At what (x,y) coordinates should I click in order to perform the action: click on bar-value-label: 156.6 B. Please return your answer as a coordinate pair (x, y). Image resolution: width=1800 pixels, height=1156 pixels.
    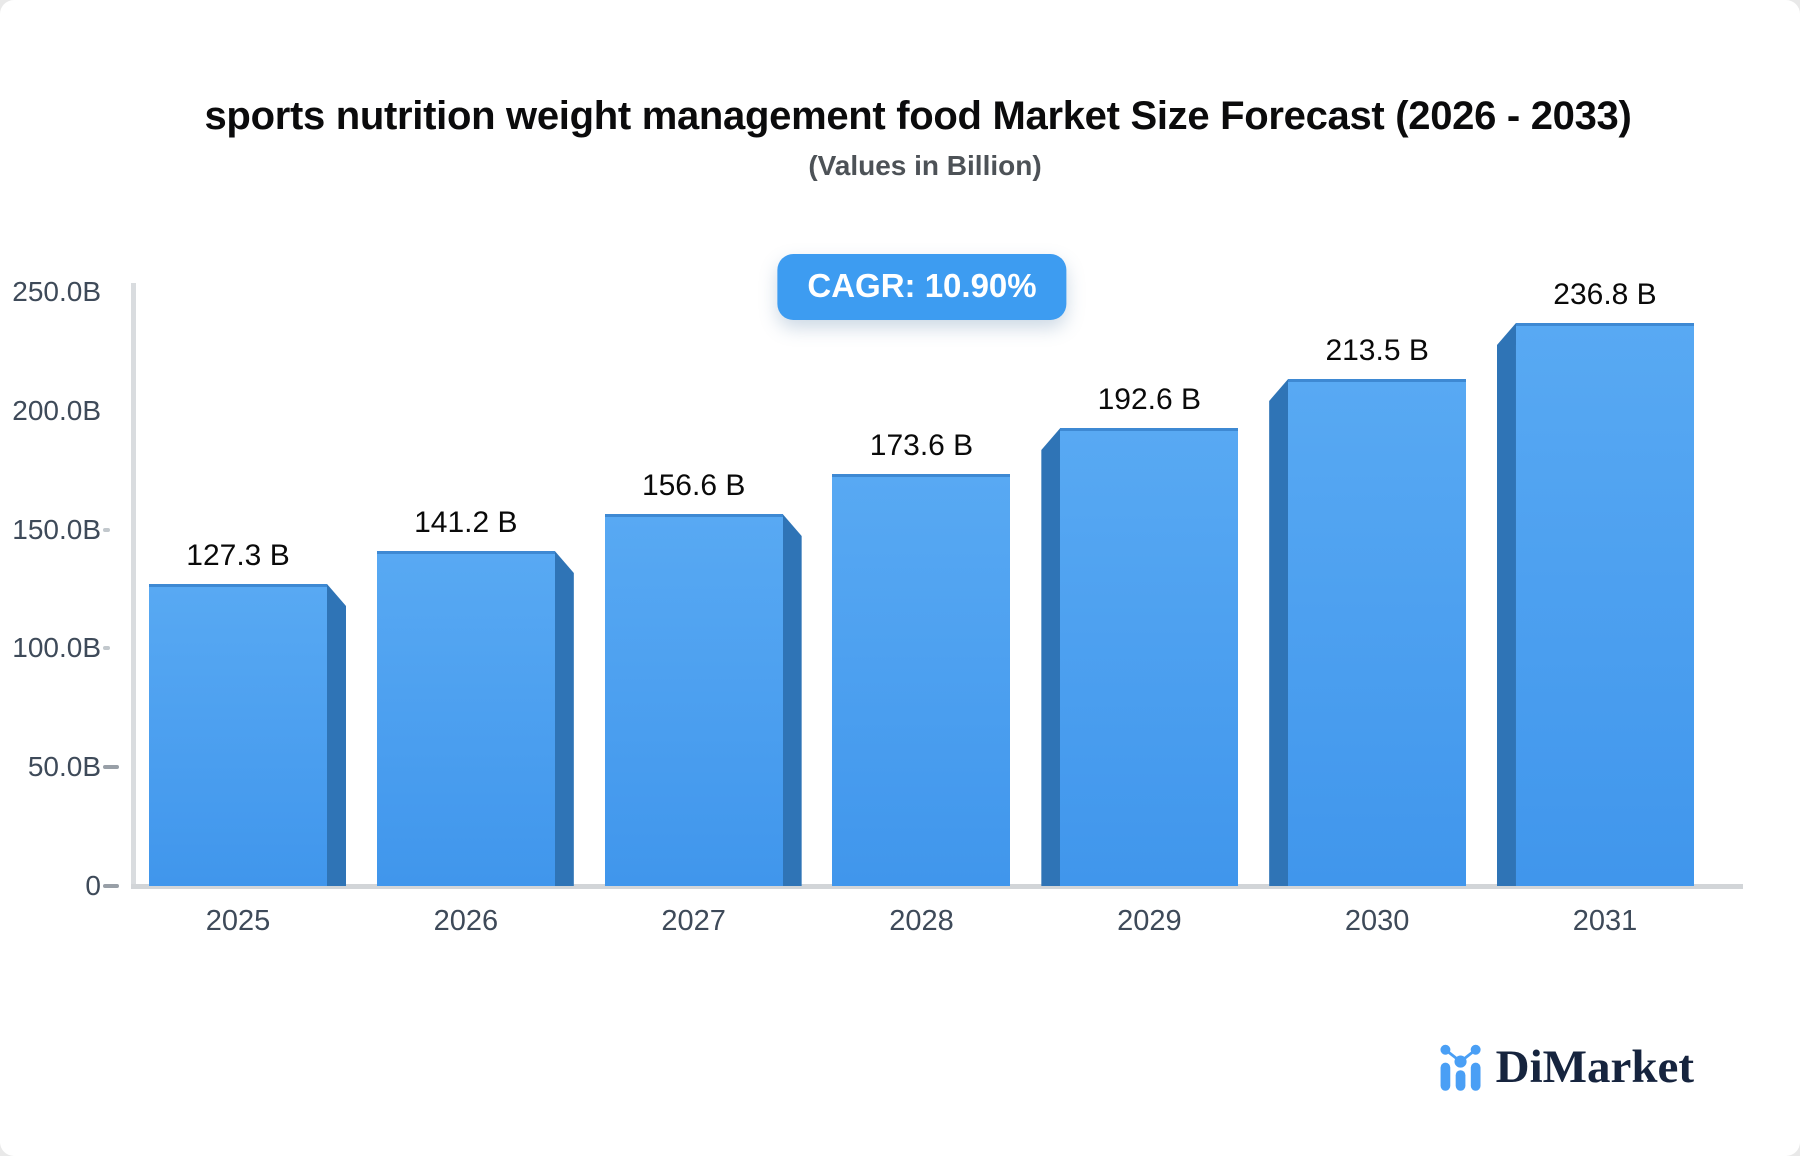
    Looking at the image, I should click on (693, 485).